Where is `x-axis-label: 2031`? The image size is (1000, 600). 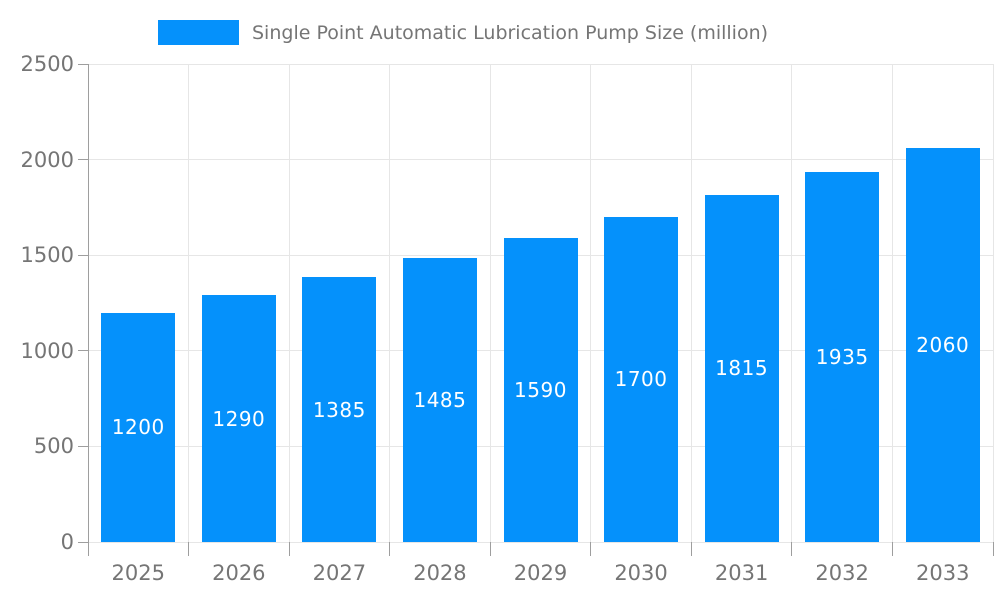
x-axis-label: 2031 is located at coordinates (741, 573).